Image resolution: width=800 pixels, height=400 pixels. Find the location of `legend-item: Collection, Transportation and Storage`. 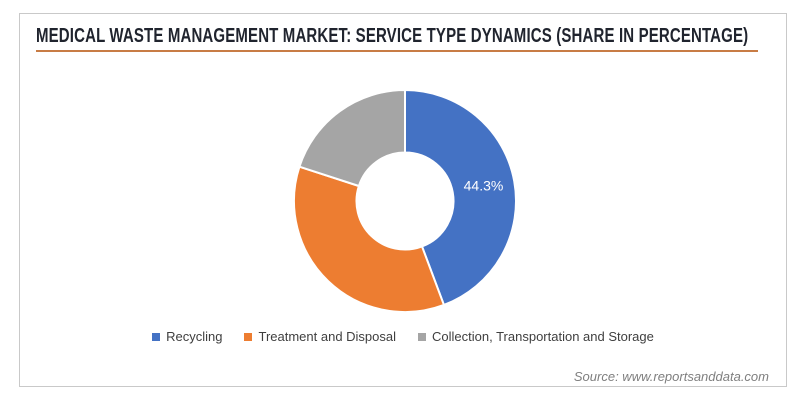

legend-item: Collection, Transportation and Storage is located at coordinates (536, 336).